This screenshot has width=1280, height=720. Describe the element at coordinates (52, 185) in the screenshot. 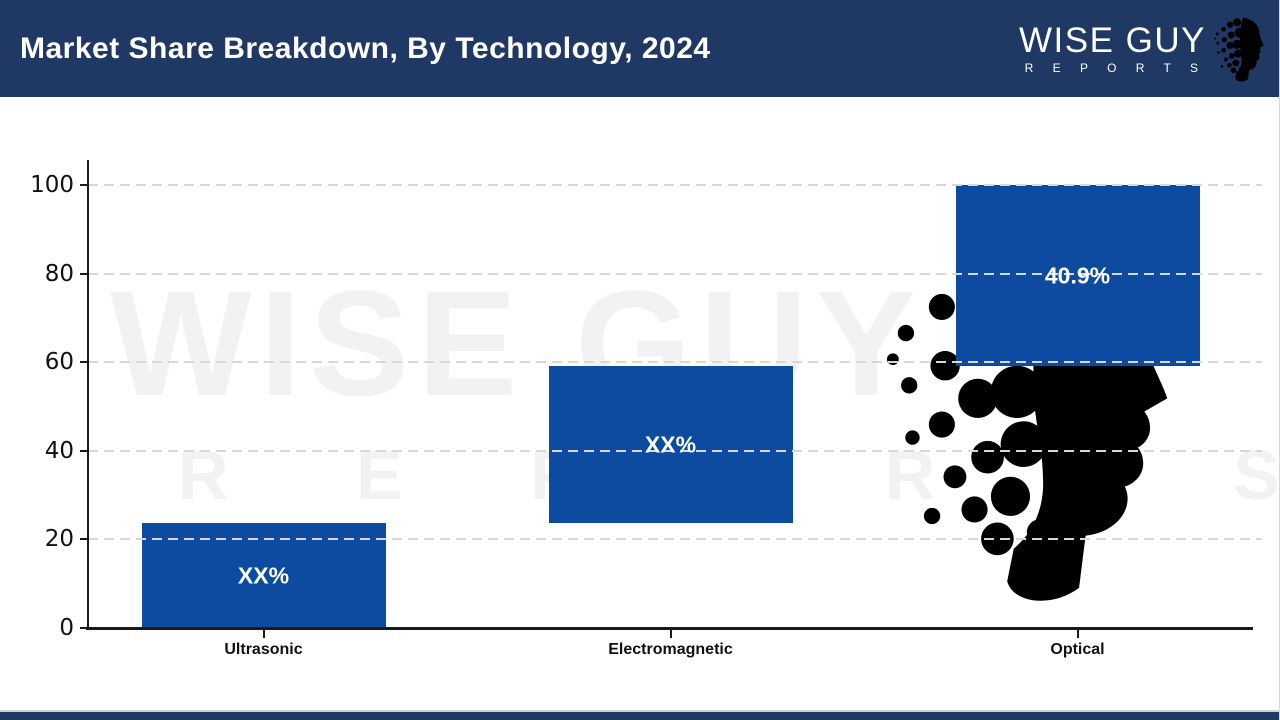

I see `y-tick-label-100: 100` at that location.